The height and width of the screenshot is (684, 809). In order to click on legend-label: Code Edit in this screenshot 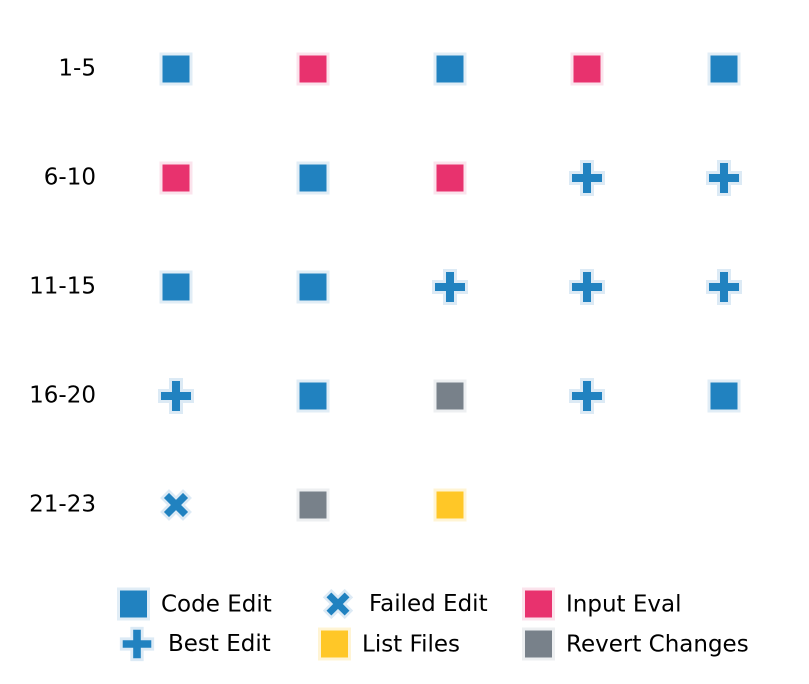, I will do `click(216, 604)`.